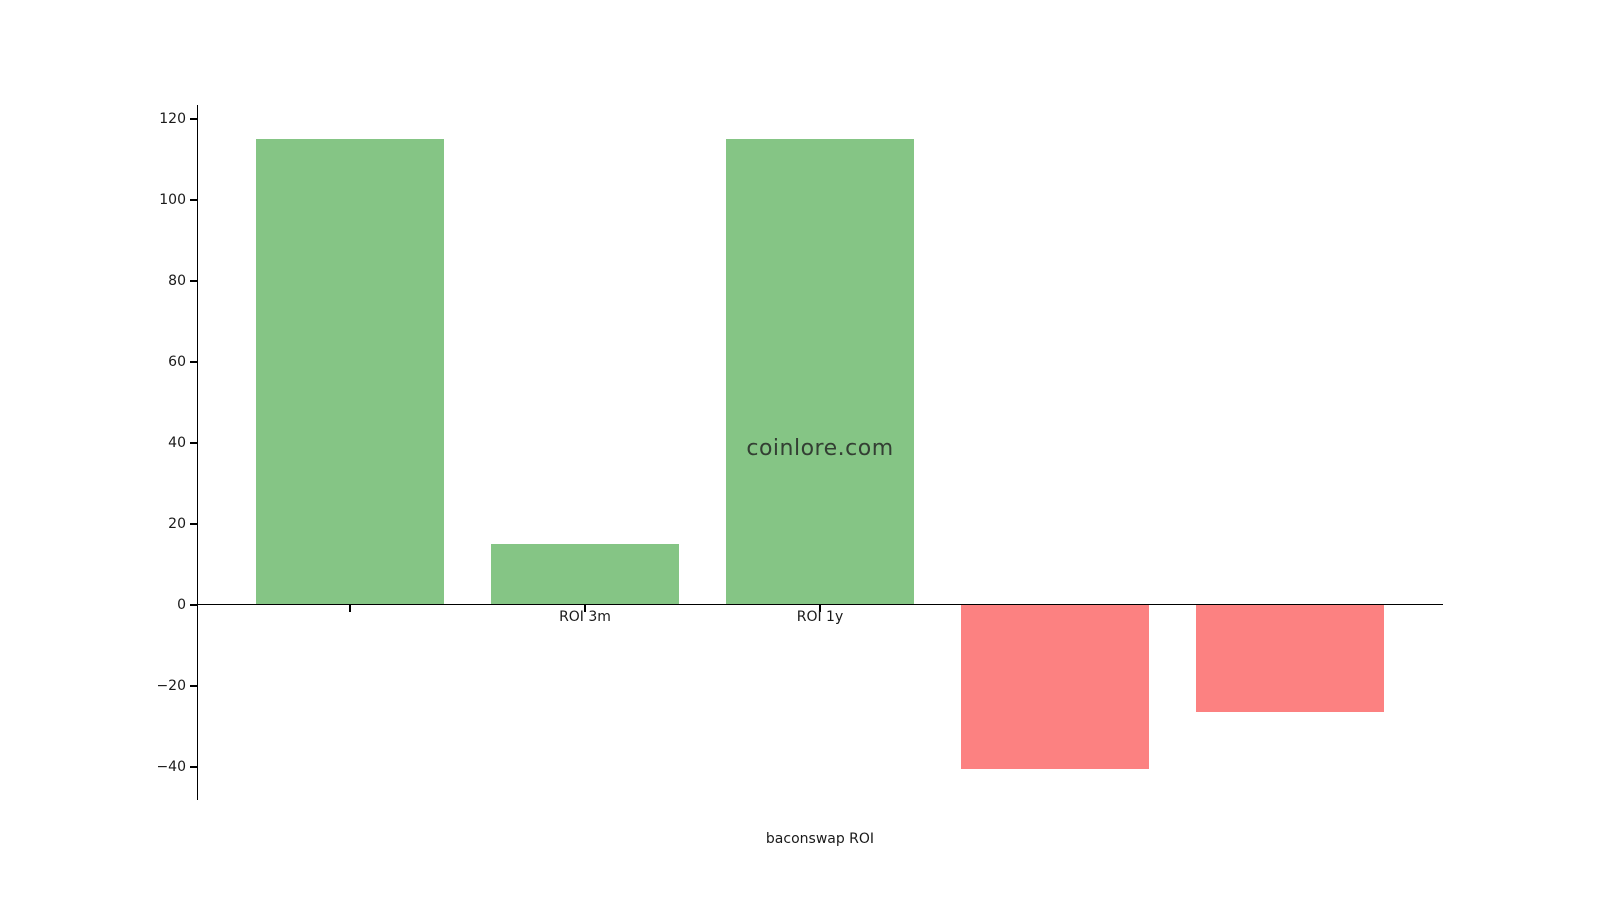 The width and height of the screenshot is (1600, 900). I want to click on y-tick-label: −20, so click(171, 686).